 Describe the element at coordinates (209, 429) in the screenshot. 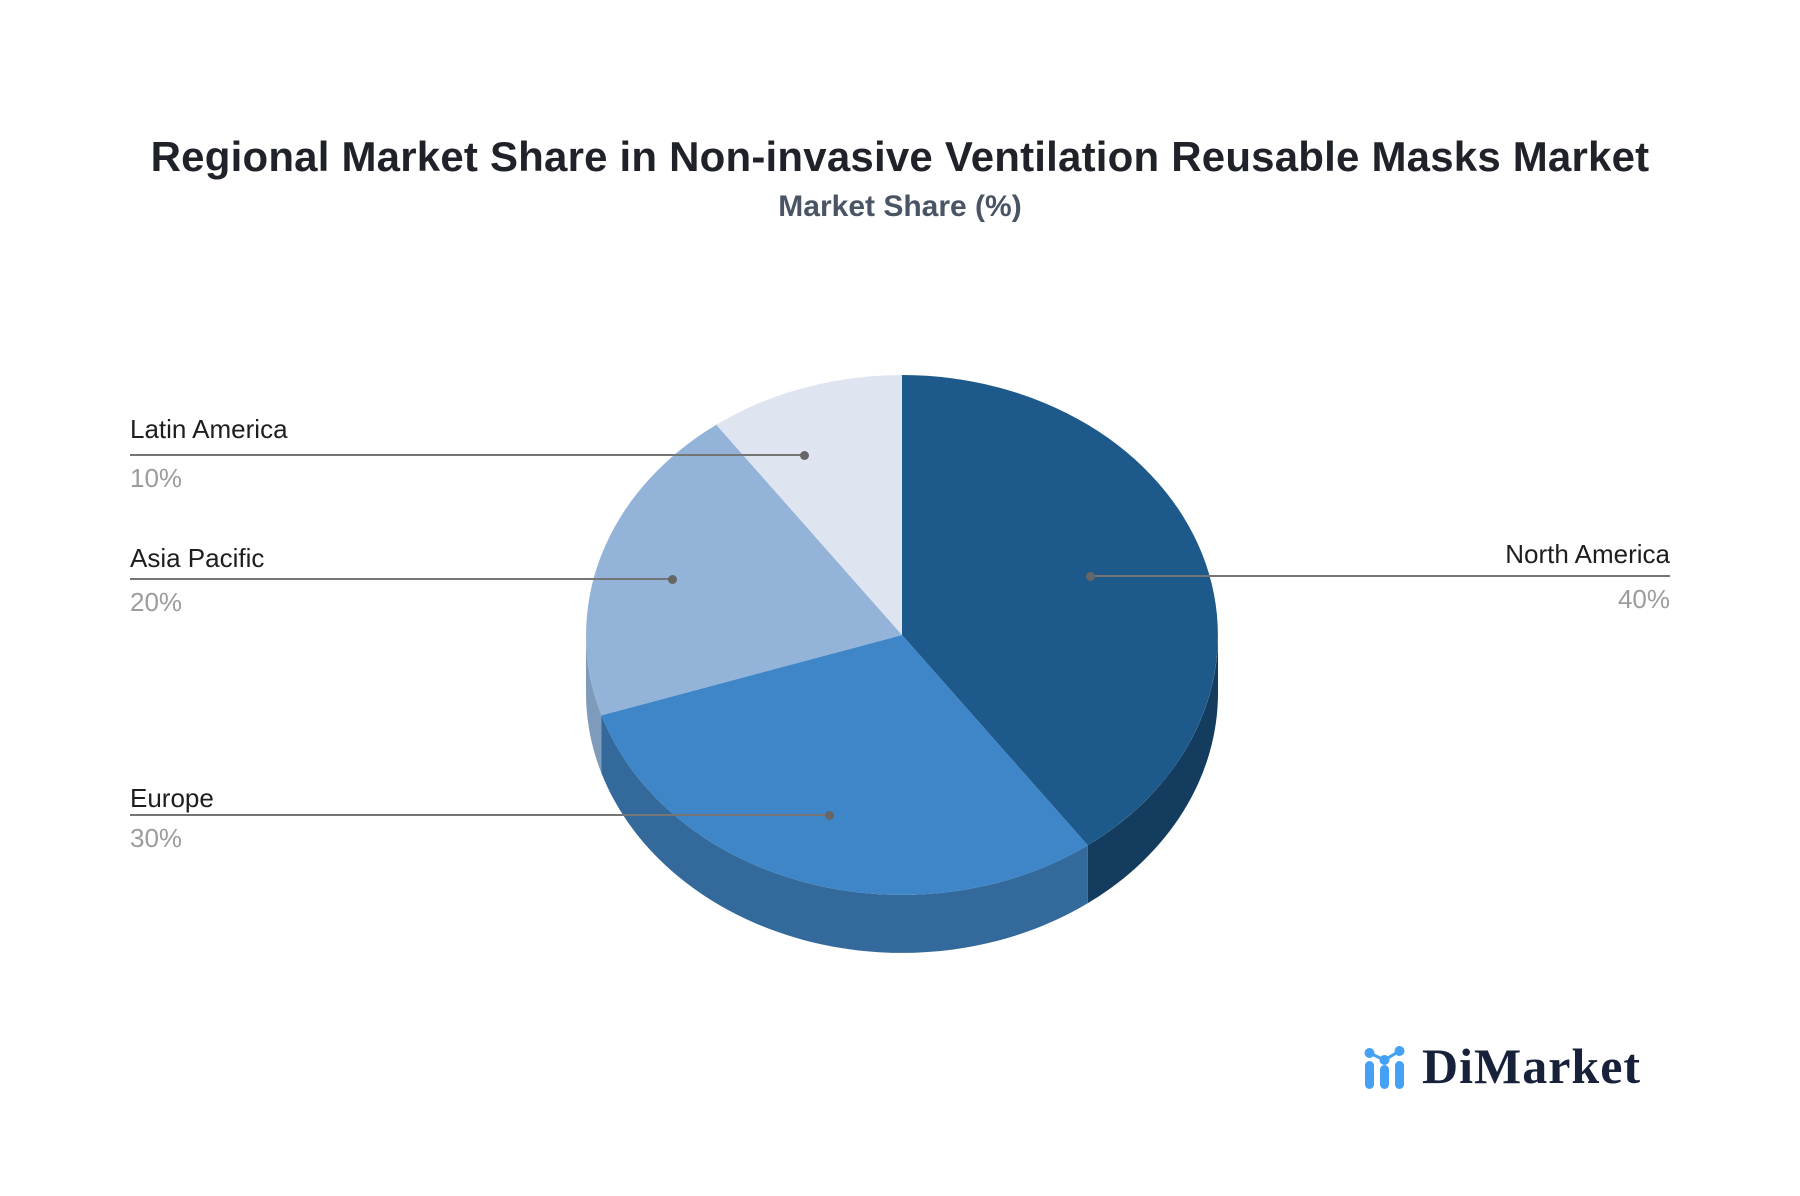

I see `slice-label-latin-america: Latin America` at that location.